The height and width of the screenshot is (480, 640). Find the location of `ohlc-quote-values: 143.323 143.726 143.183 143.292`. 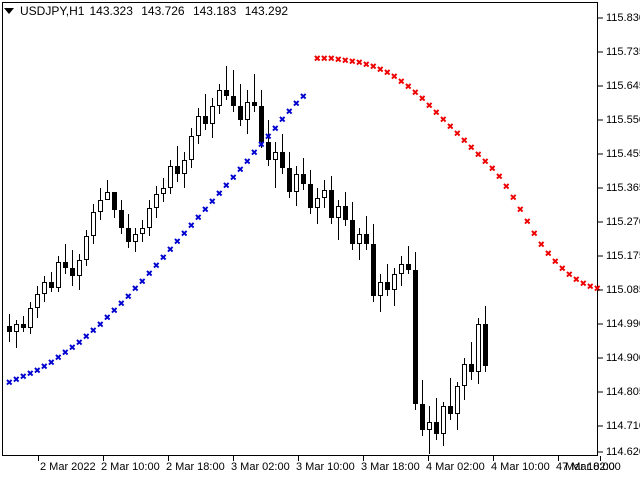

ohlc-quote-values: 143.323 143.726 143.183 143.292 is located at coordinates (191, 11).